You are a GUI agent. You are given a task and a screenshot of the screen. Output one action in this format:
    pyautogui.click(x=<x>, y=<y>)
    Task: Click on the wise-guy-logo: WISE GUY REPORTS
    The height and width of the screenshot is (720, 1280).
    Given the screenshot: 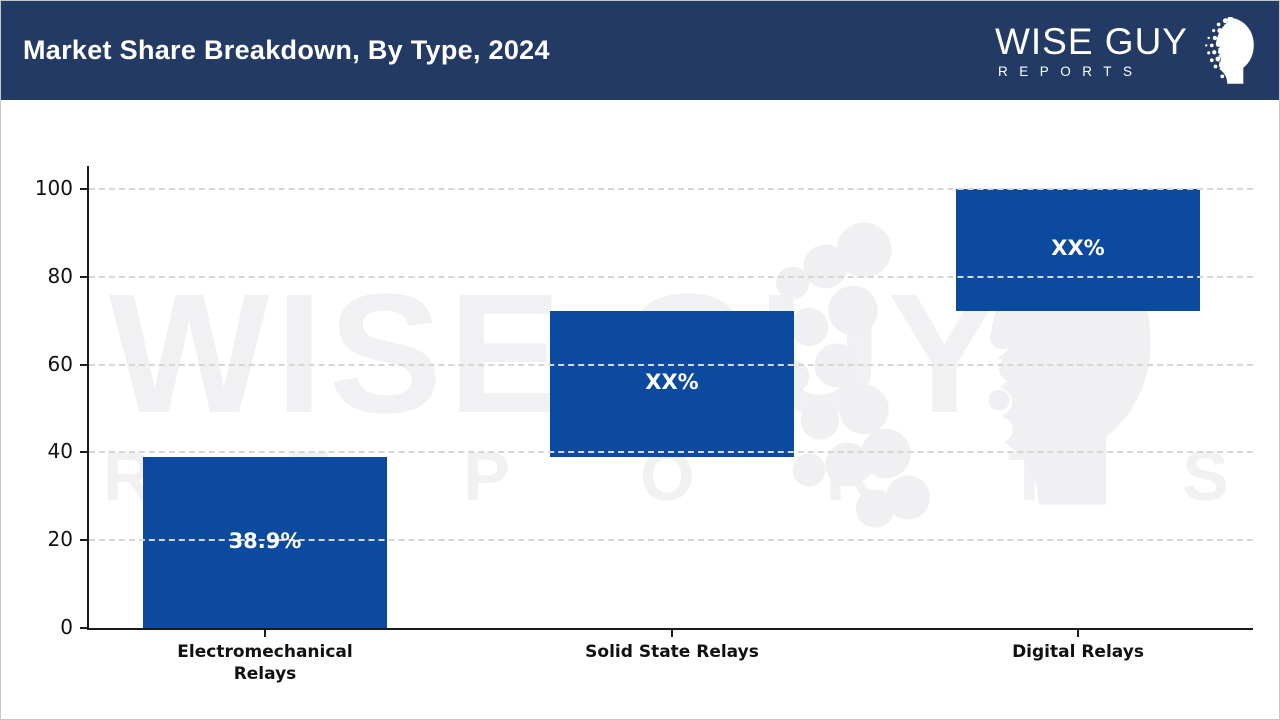 What is the action you would take?
    pyautogui.click(x=1126, y=50)
    